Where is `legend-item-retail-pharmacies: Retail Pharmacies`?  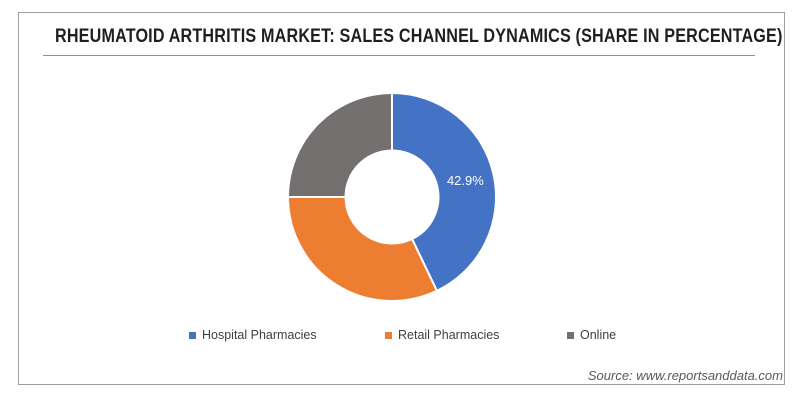
legend-item-retail-pharmacies: Retail Pharmacies is located at coordinates (442, 335).